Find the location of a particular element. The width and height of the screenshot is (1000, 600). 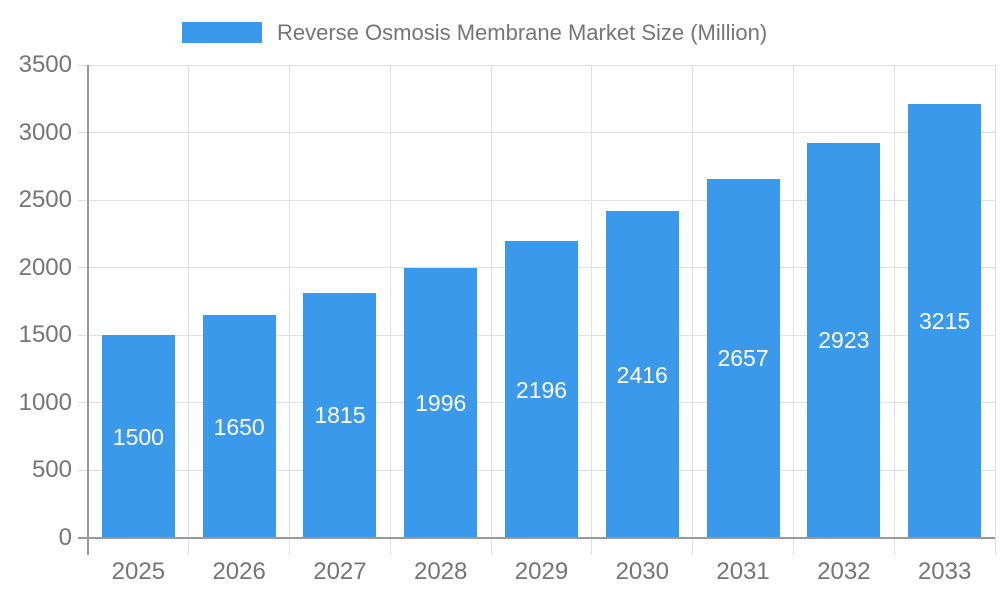

x-axis-label: 2033 is located at coordinates (944, 571).